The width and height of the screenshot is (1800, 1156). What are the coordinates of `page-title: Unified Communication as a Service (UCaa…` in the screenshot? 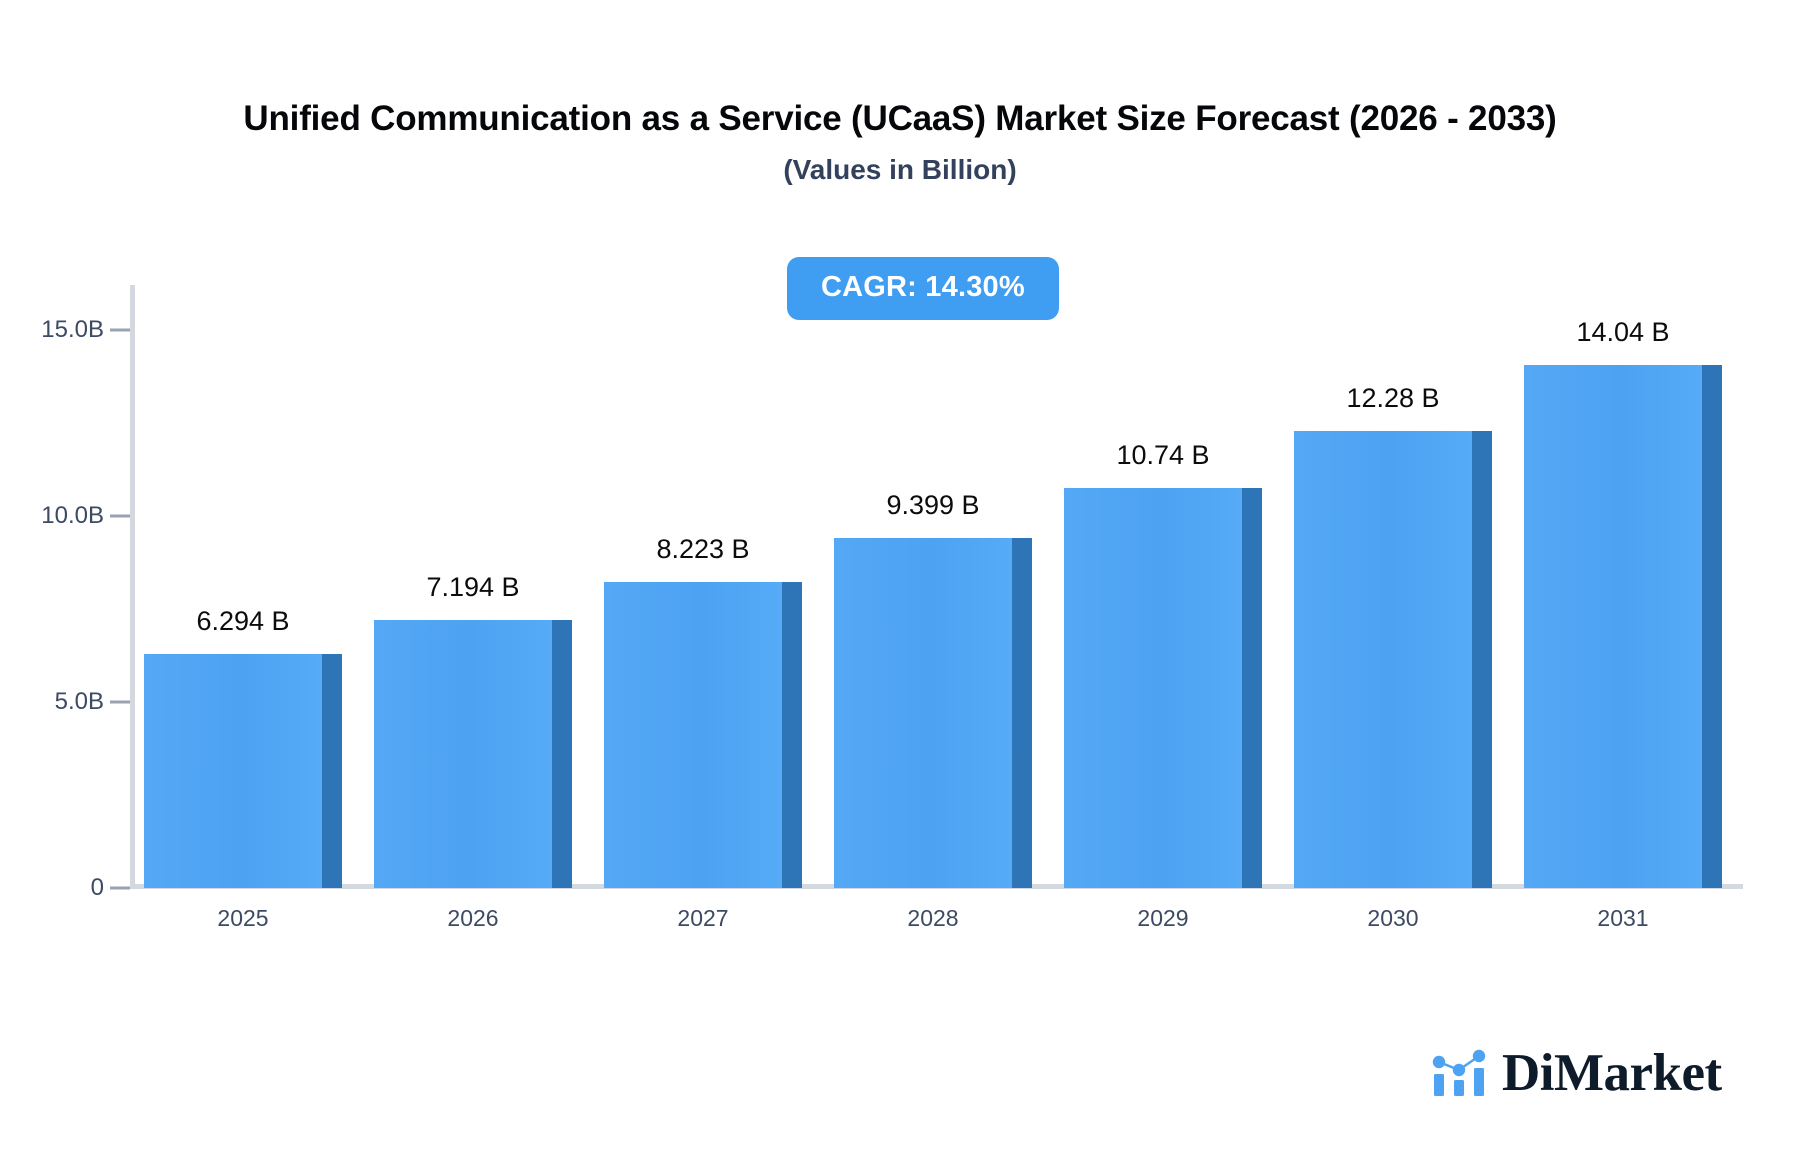 It's located at (900, 118).